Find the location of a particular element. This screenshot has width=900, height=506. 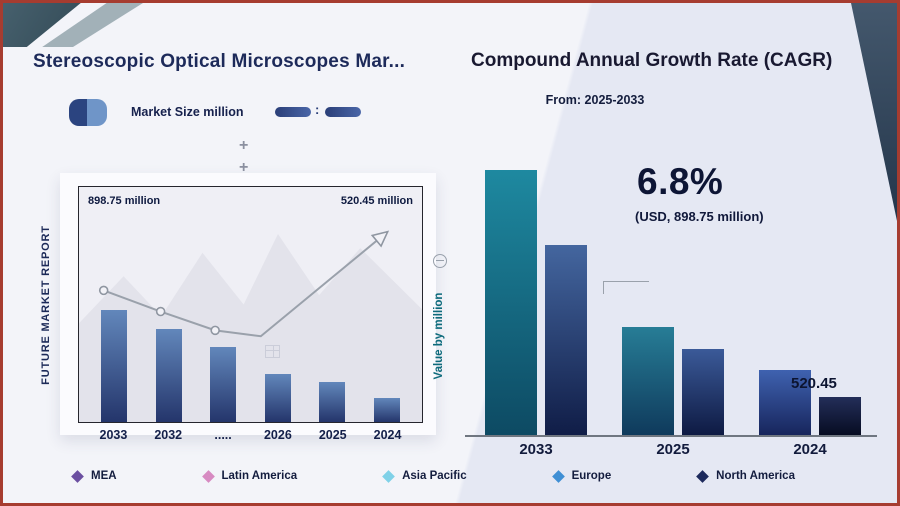

right-chart-title: Compound Annual Growth Rate (CAGR) is located at coordinates (652, 60).